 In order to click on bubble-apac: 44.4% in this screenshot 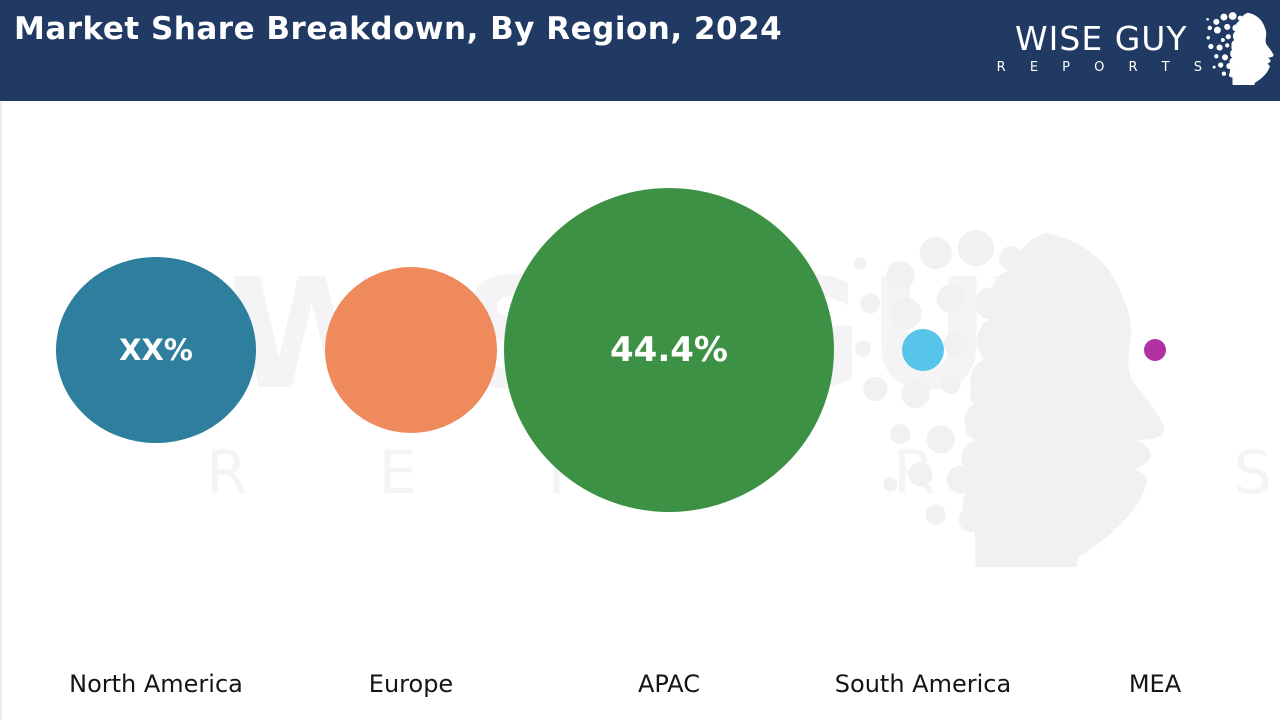, I will do `click(669, 350)`.